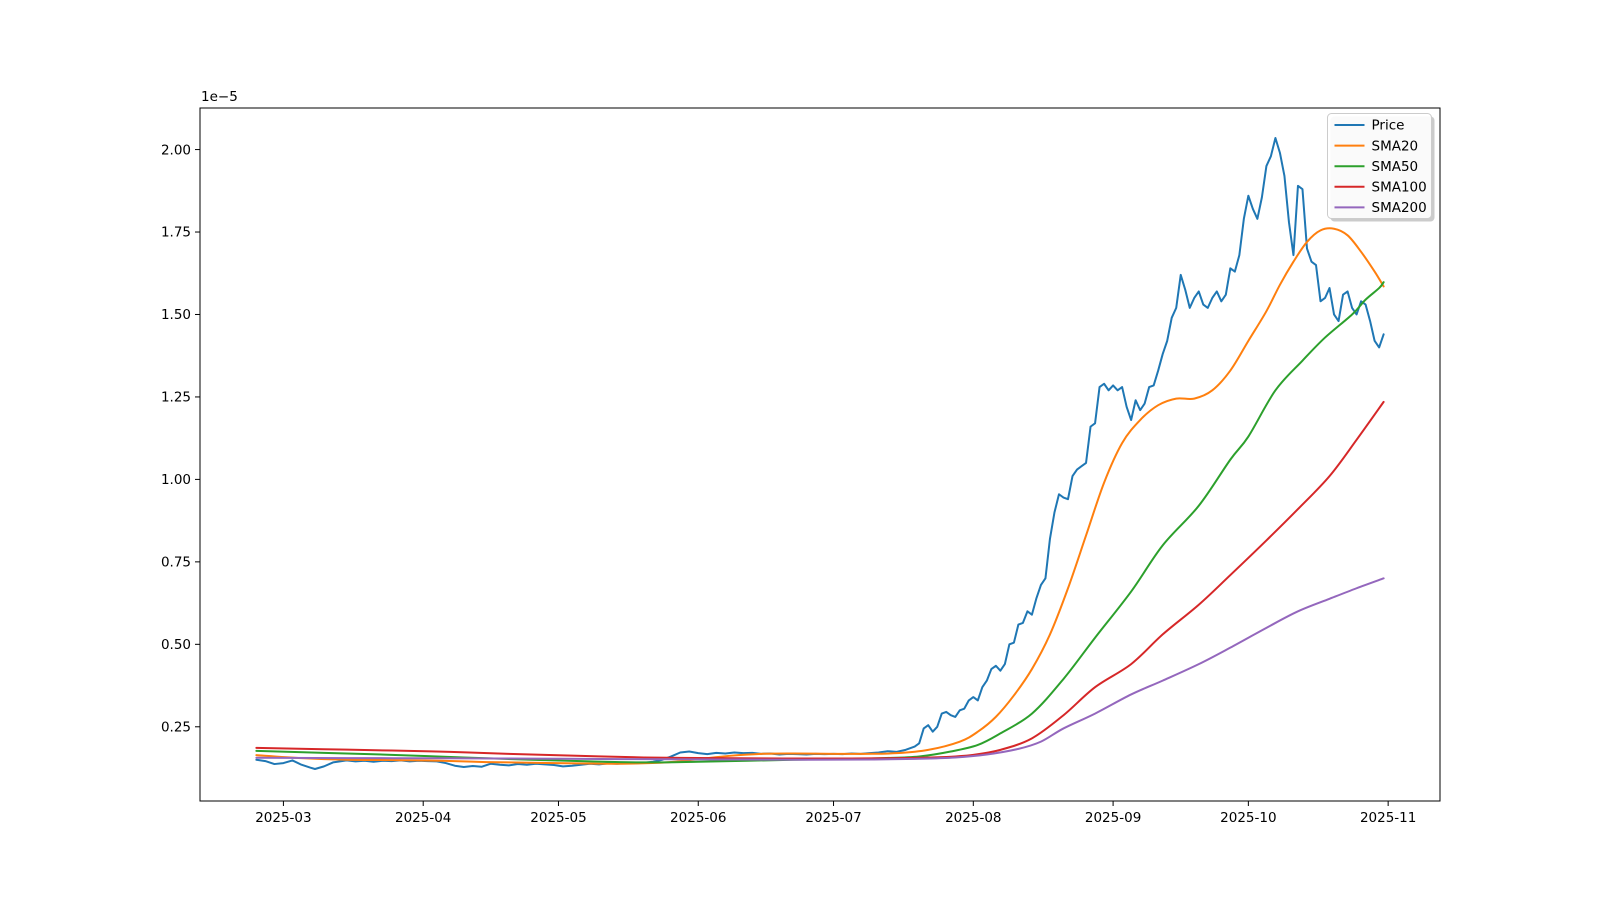  I want to click on legend-label: SMA100, so click(1399, 188).